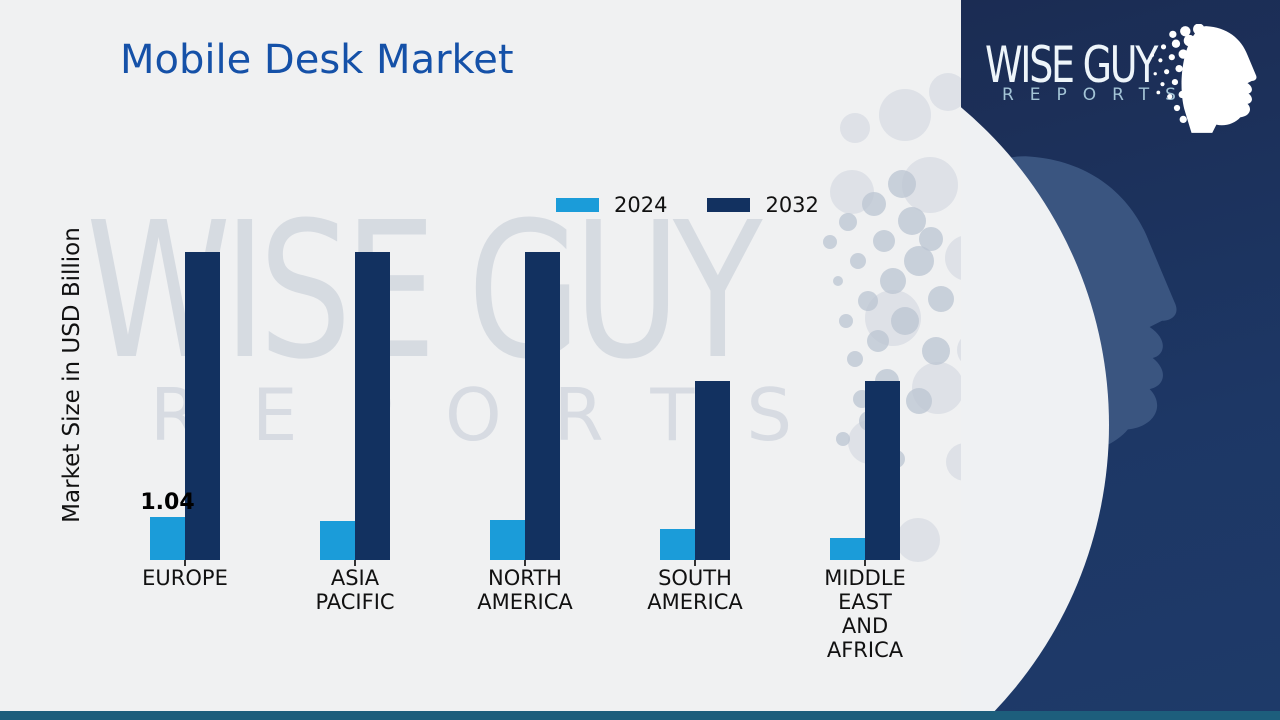  What do you see at coordinates (525, 578) in the screenshot?
I see `category-label-line: NORTH` at bounding box center [525, 578].